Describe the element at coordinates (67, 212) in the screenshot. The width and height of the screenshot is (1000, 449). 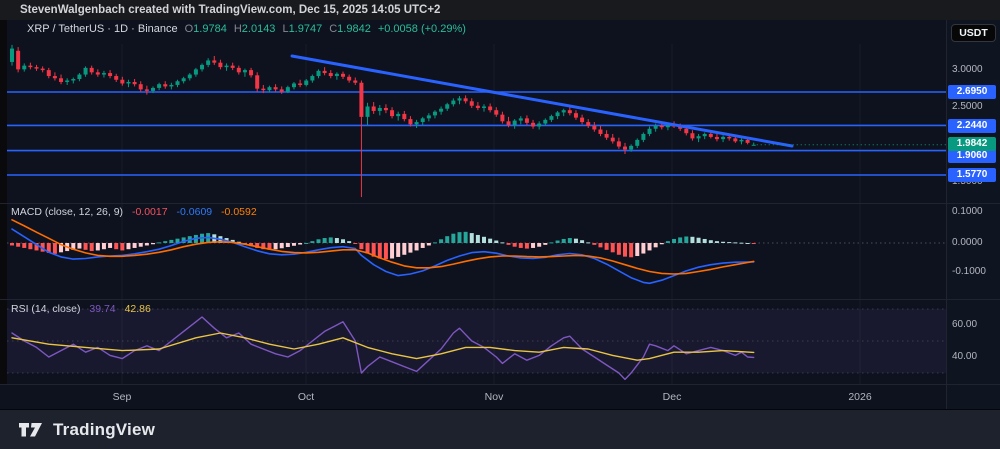
I see `macd-title: MACD (close, 12, 26, 9)` at that location.